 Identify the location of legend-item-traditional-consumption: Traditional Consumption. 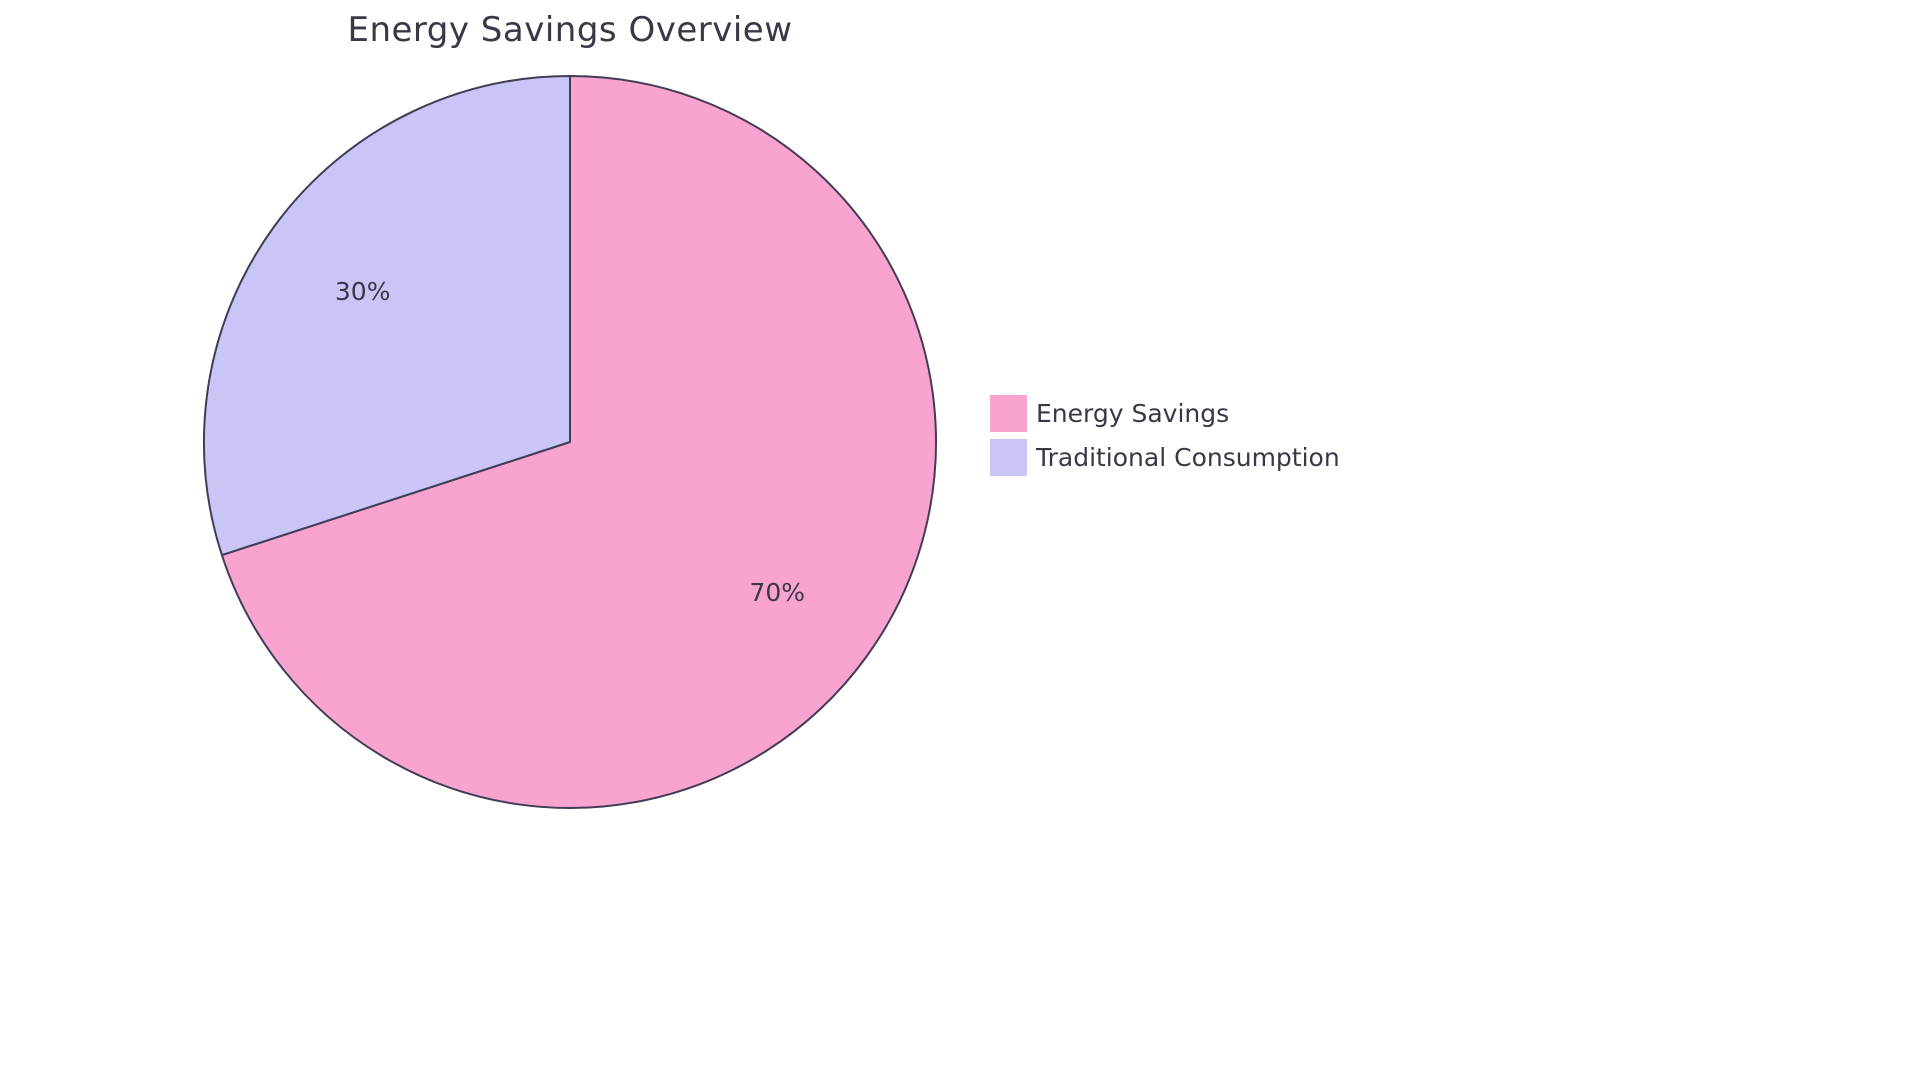
(1165, 457).